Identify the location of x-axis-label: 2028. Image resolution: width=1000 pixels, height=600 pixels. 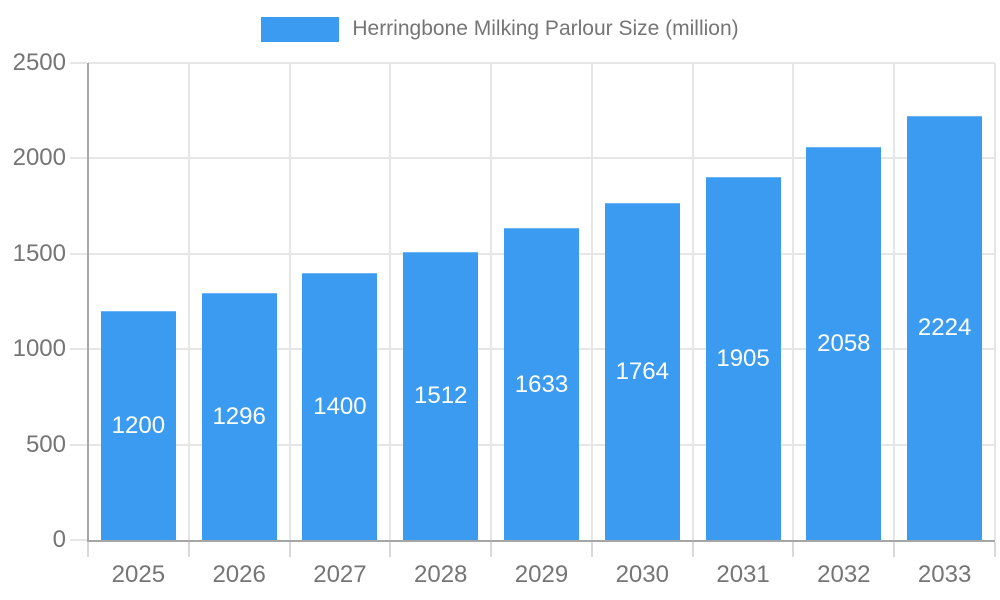
(441, 574).